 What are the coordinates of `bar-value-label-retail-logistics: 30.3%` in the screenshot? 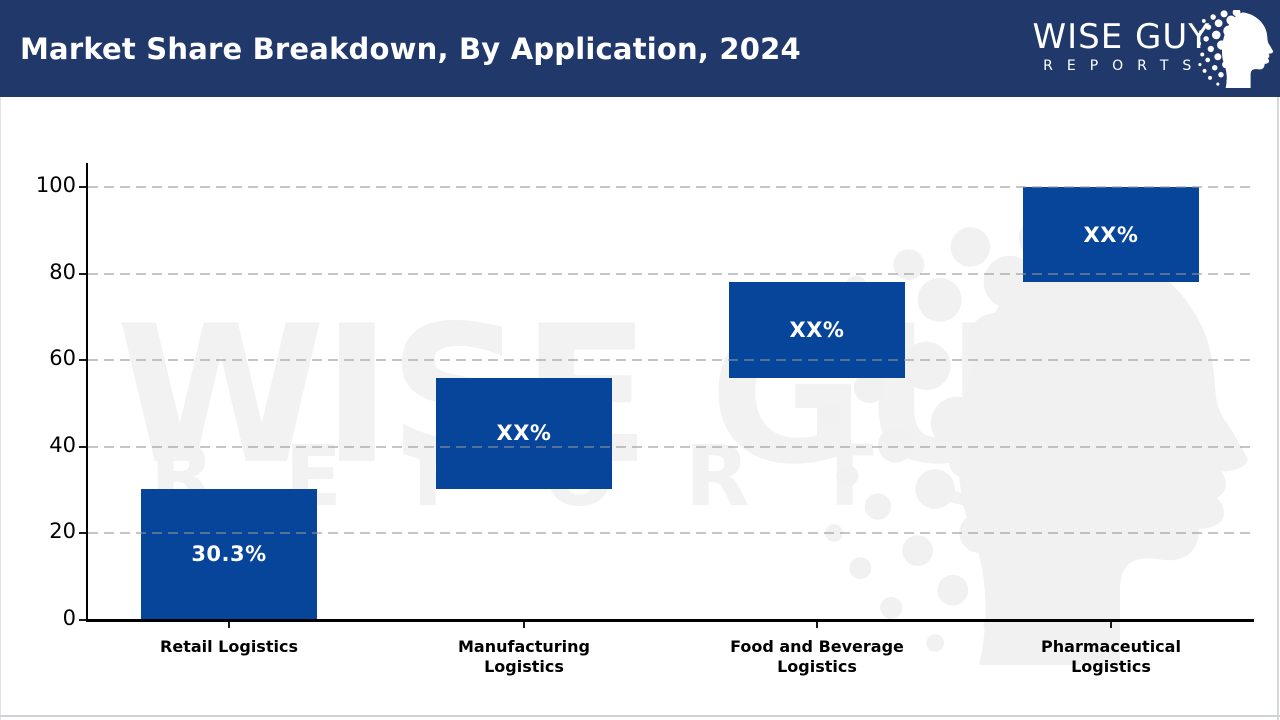 It's located at (229, 554).